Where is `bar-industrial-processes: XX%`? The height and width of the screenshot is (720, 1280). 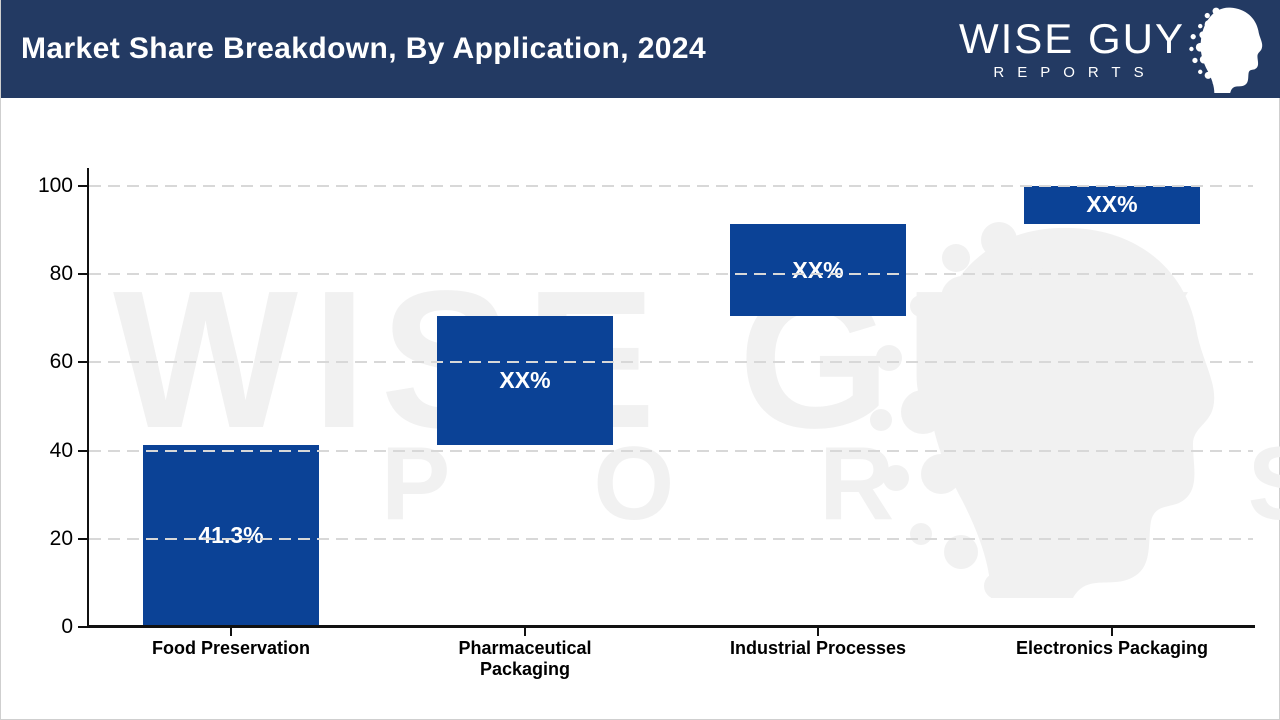 bar-industrial-processes: XX% is located at coordinates (818, 270).